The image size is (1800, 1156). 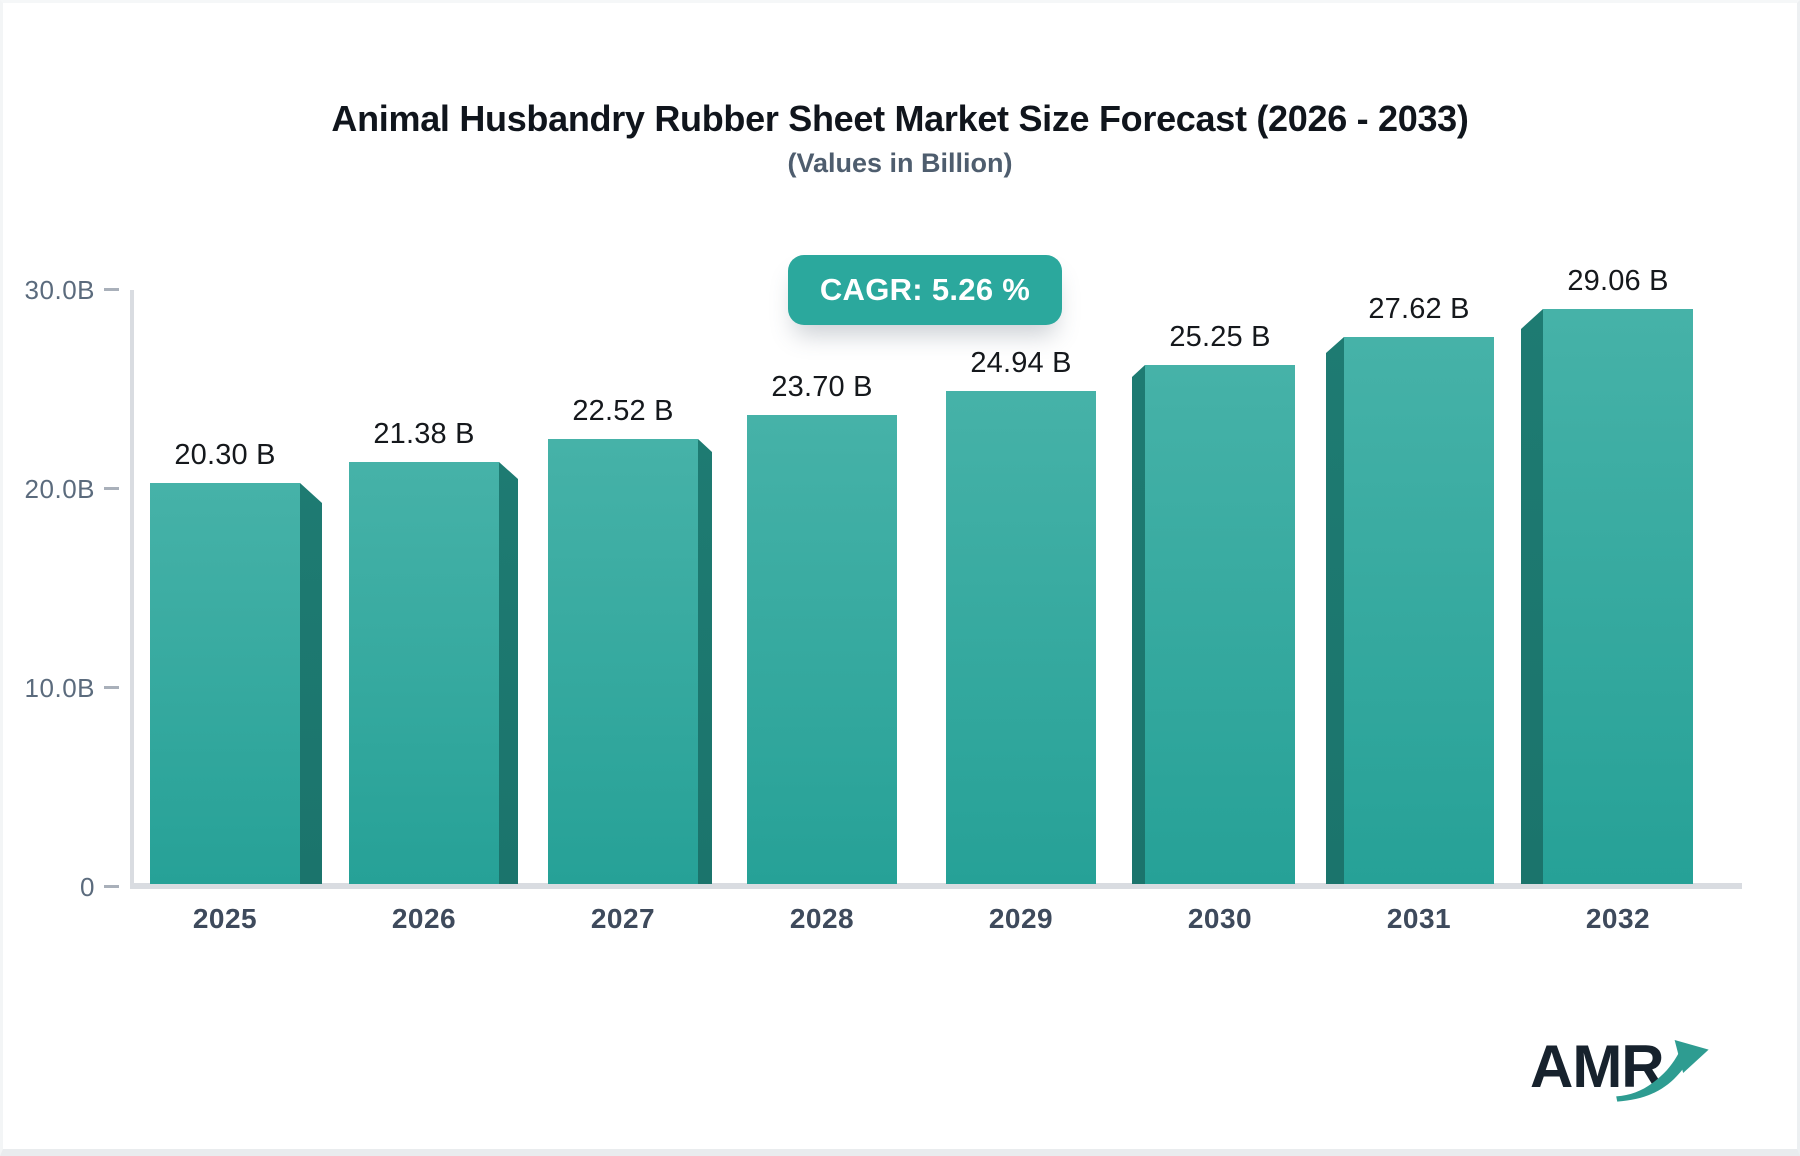 What do you see at coordinates (1419, 610) in the screenshot?
I see `bar-2031` at bounding box center [1419, 610].